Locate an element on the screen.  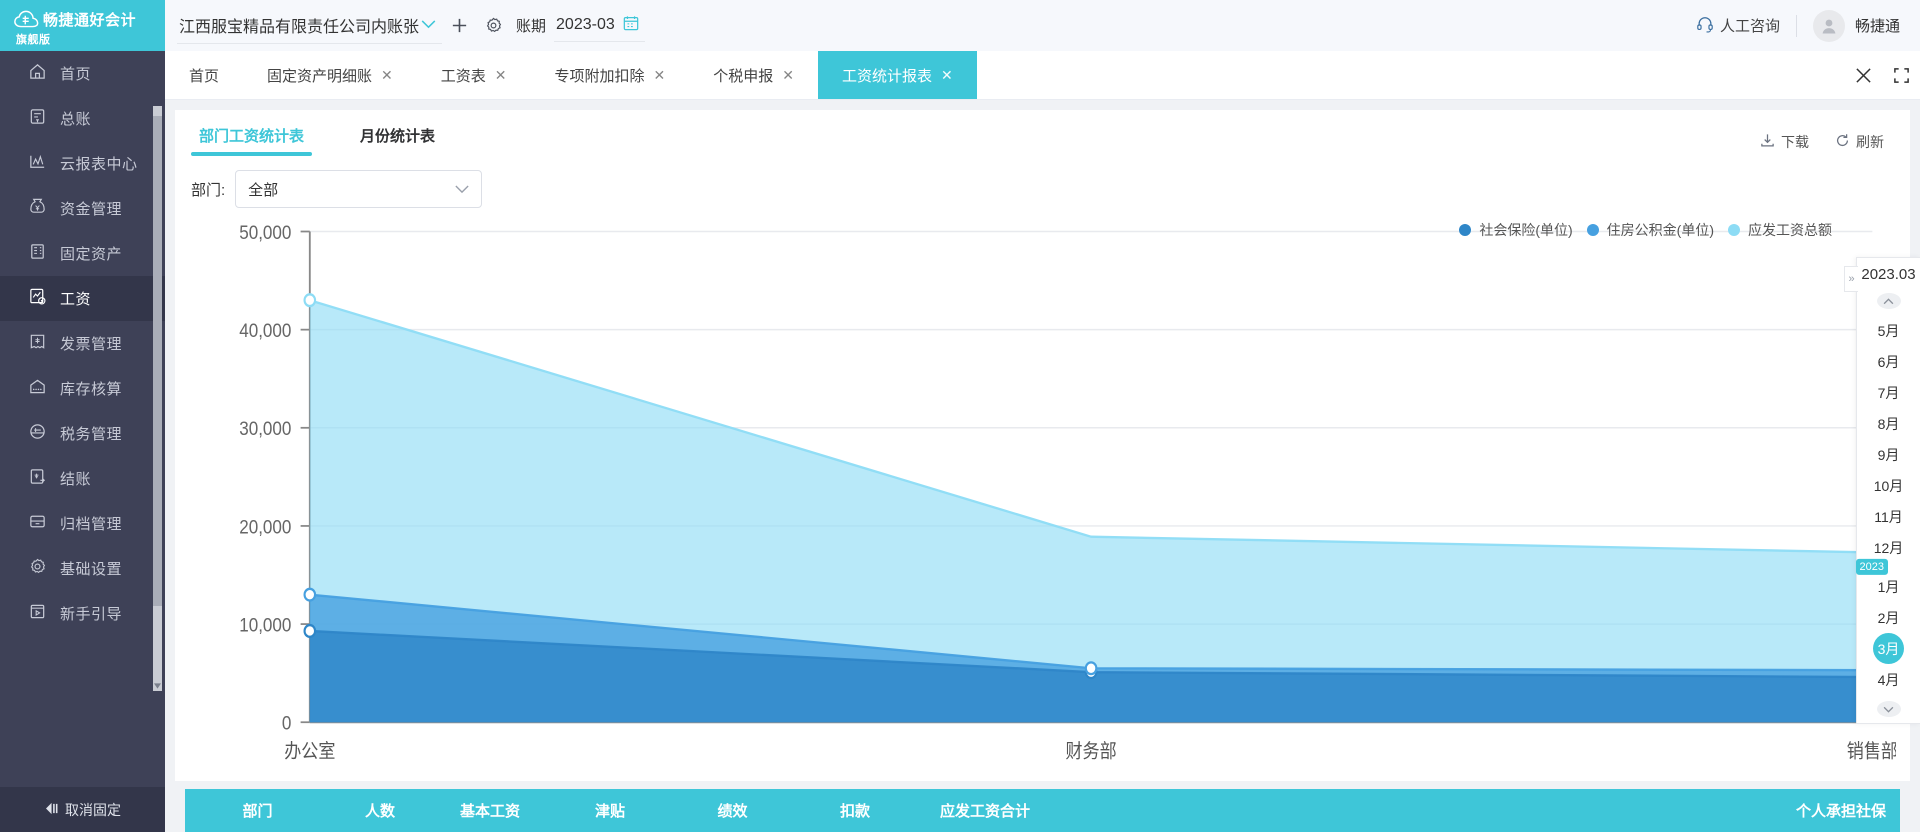
sidebar-item-home: 首页 is located at coordinates (82, 73).